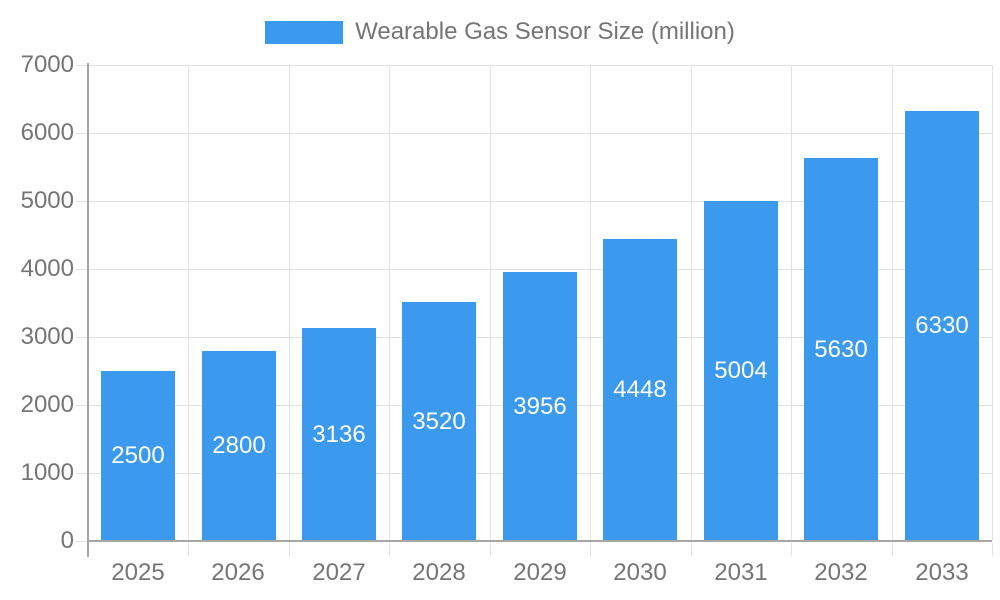 The width and height of the screenshot is (1000, 600). I want to click on bar: 3136, so click(339, 434).